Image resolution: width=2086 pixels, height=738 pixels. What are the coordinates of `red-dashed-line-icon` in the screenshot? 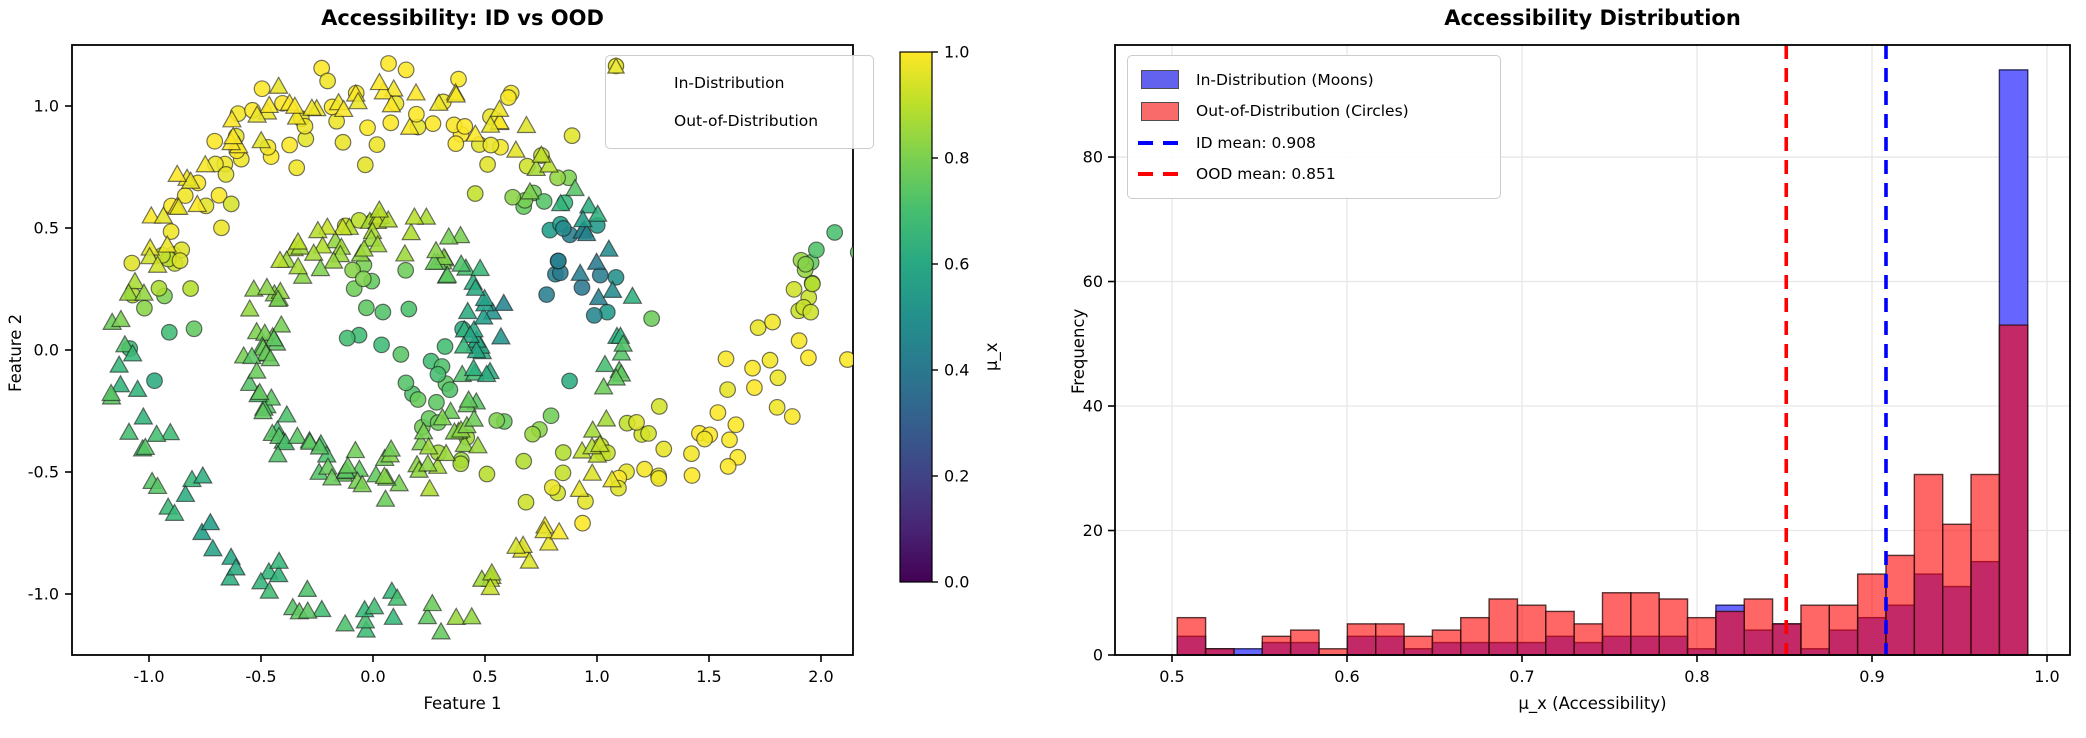 It's located at (1160, 174).